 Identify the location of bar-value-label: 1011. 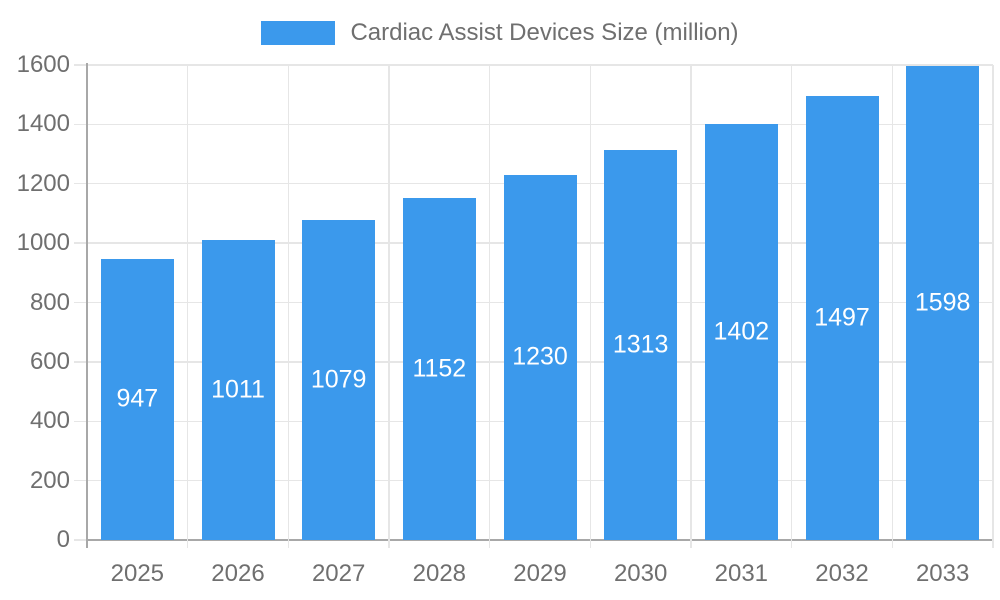
(238, 389).